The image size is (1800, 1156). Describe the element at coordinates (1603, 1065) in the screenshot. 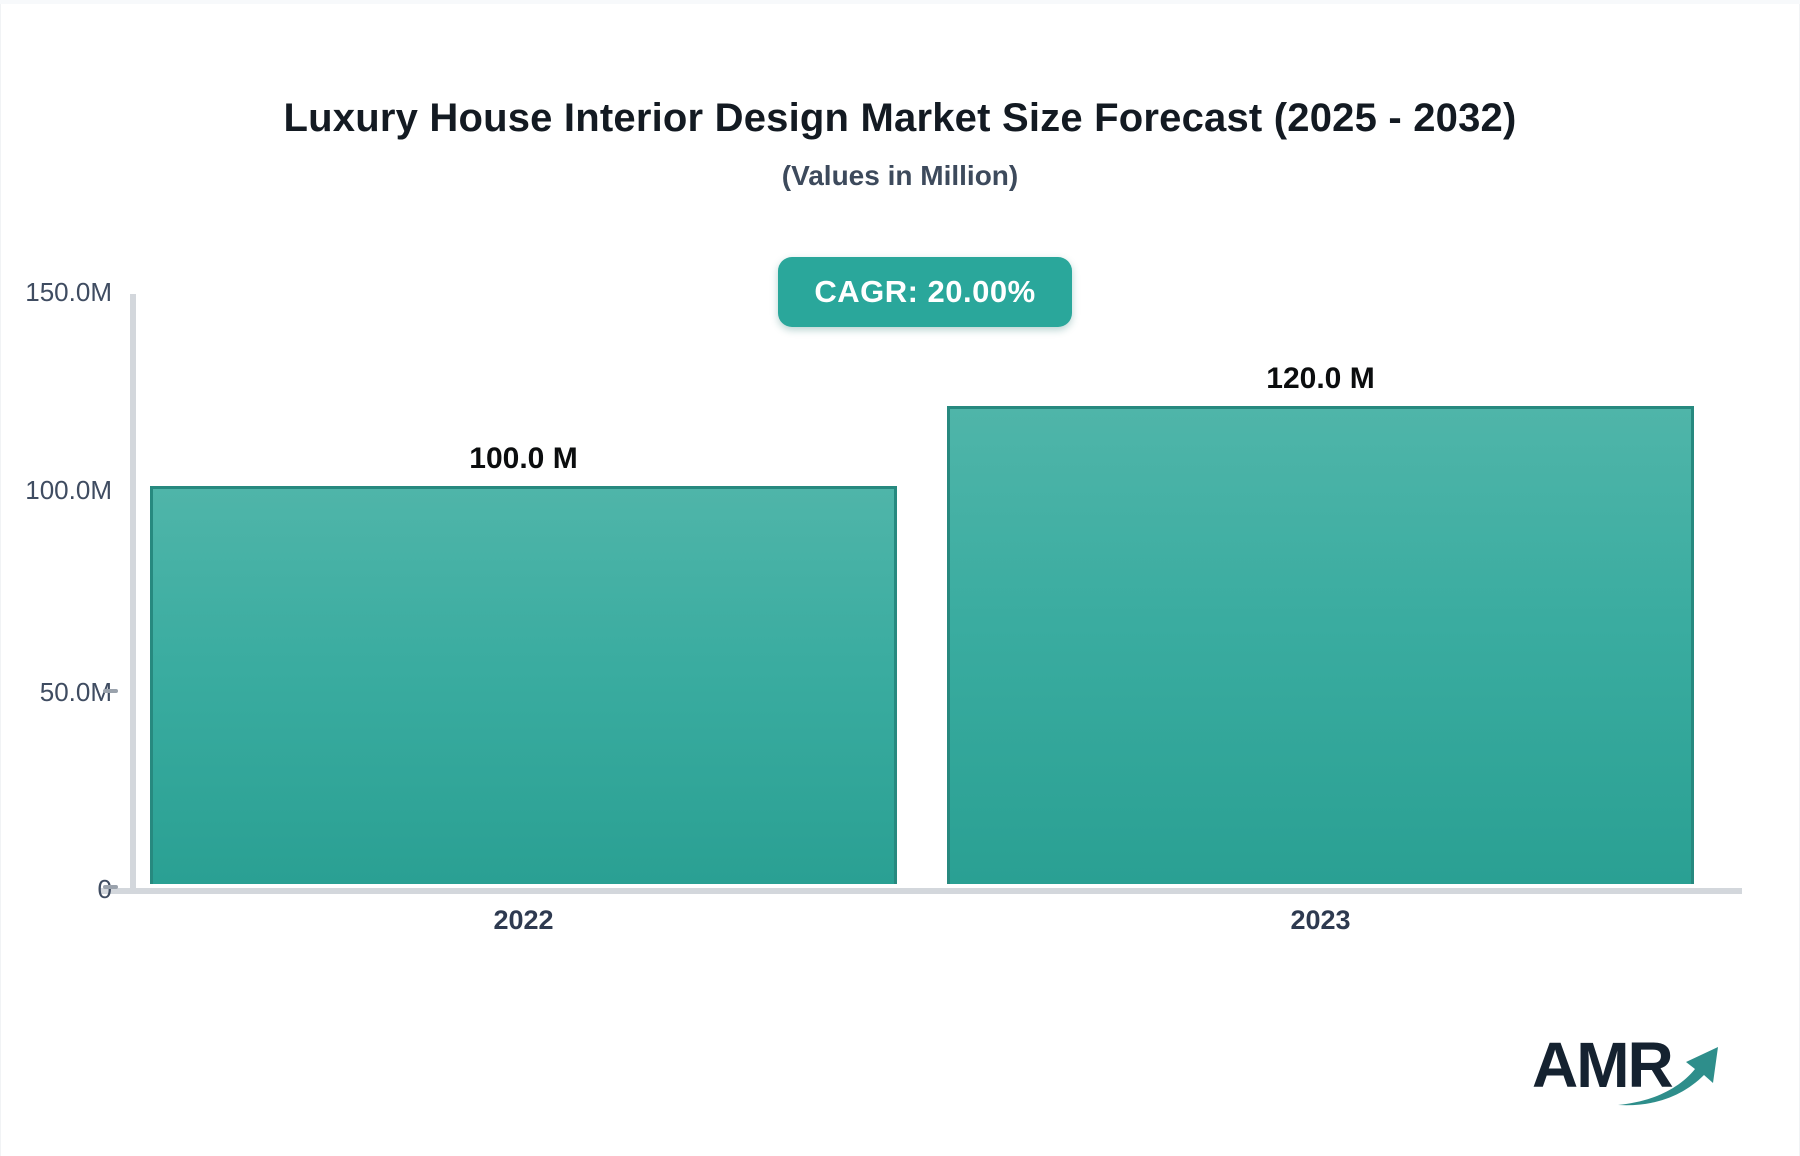

I see `amr-logo-text: AMR` at that location.